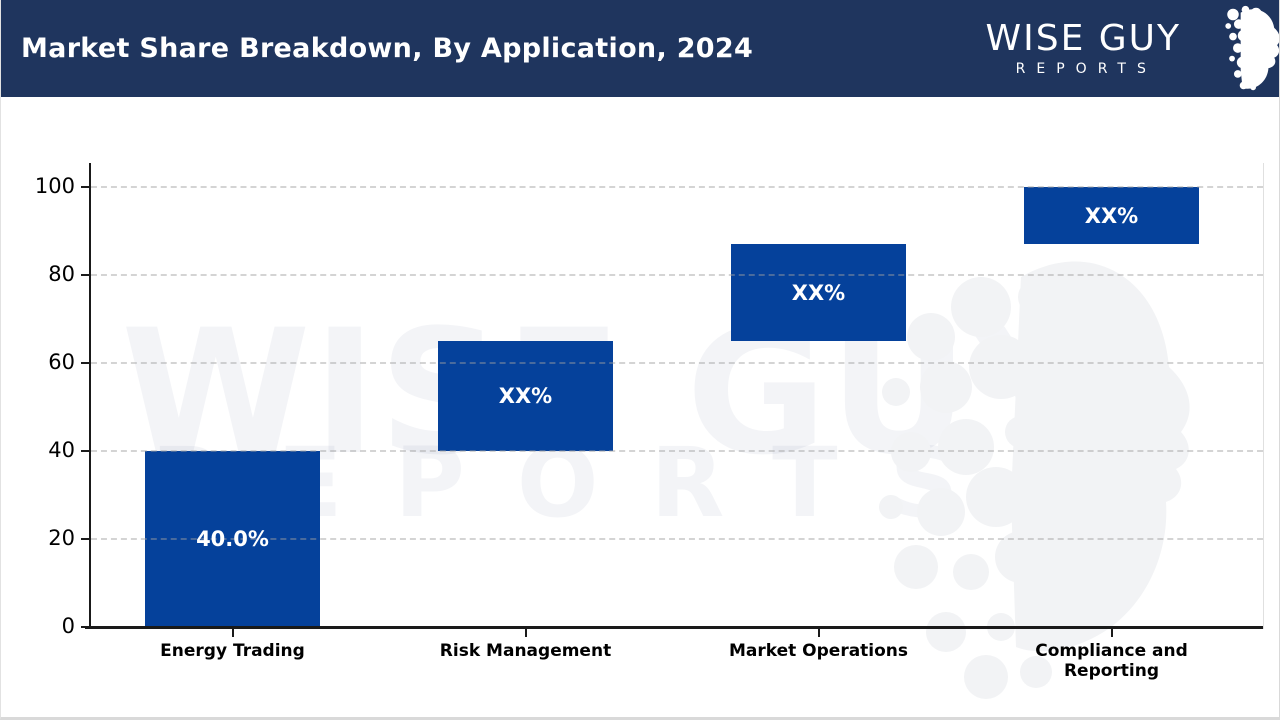 The width and height of the screenshot is (1280, 720). I want to click on x-category-label-market-operations: Market Operations, so click(818, 651).